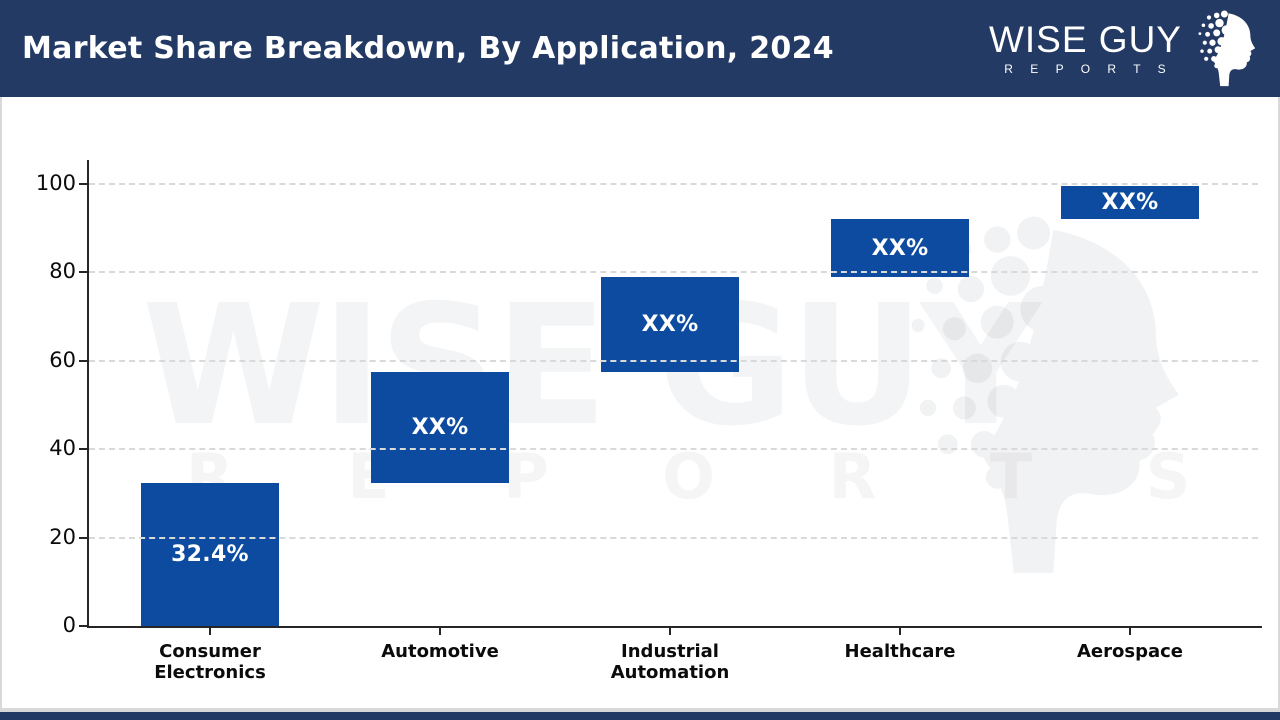  What do you see at coordinates (1279, 404) in the screenshot?
I see `frame-edge-right` at bounding box center [1279, 404].